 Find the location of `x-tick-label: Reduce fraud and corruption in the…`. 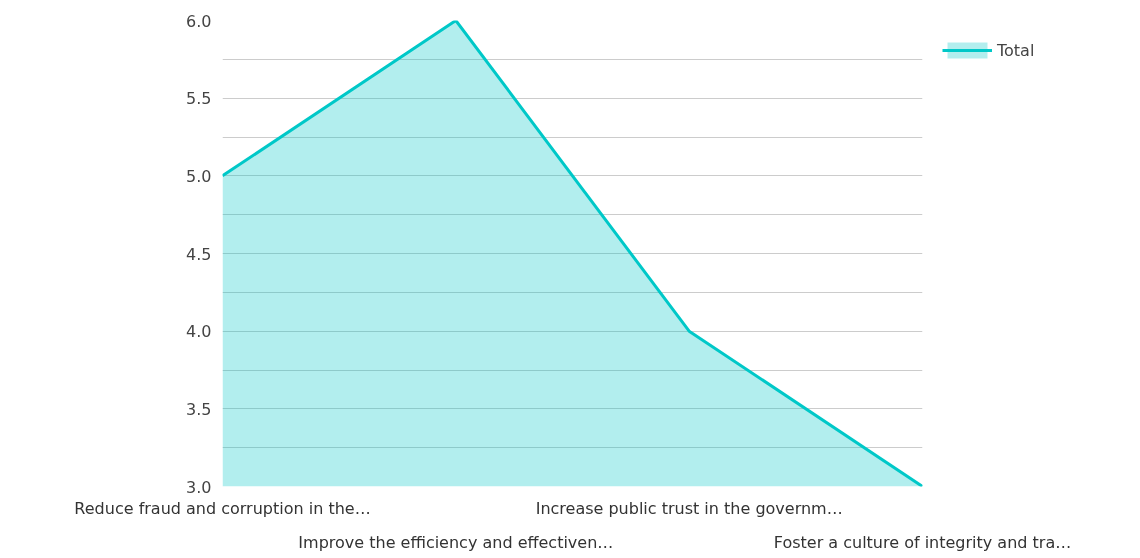

x-tick-label: Reduce fraud and corruption in the… is located at coordinates (222, 508).